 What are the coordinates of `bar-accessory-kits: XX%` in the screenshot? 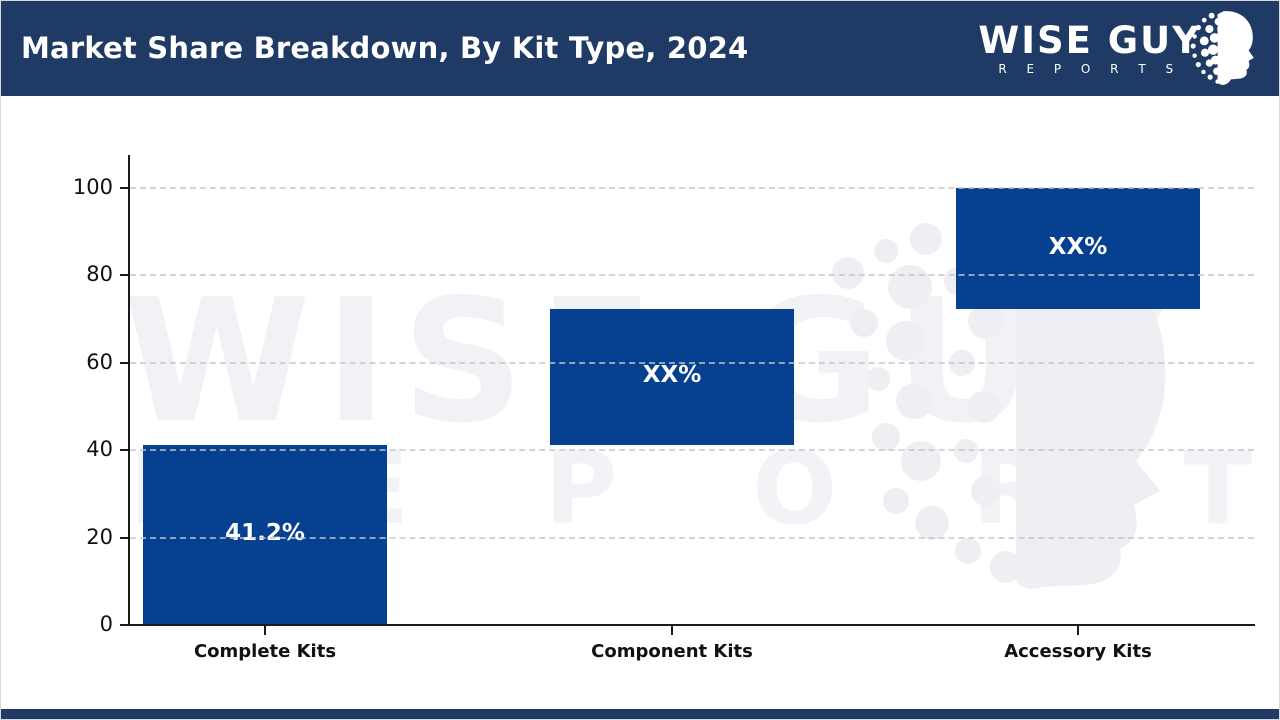 It's located at (1078, 249).